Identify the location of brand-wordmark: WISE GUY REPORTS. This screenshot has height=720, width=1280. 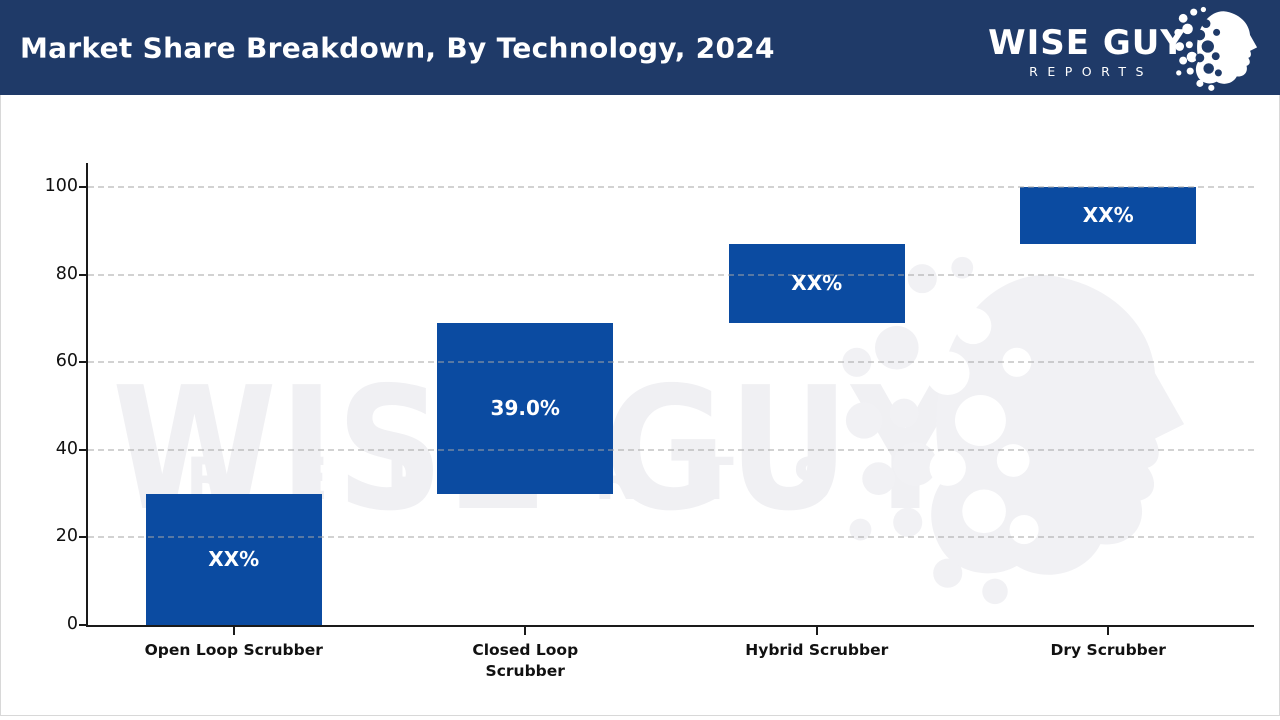
(1087, 52).